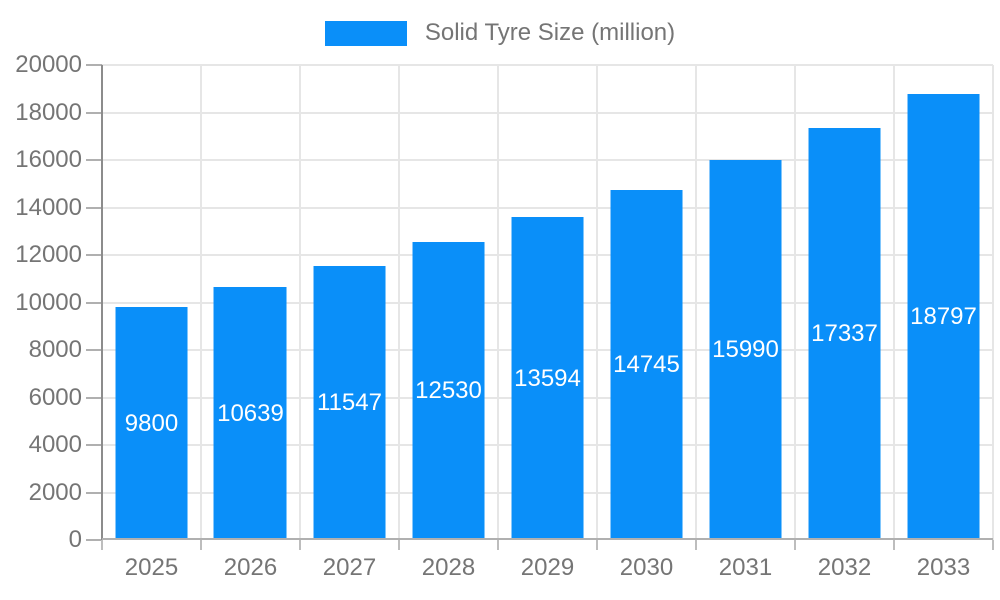  I want to click on x-axis-label: 2031, so click(745, 567).